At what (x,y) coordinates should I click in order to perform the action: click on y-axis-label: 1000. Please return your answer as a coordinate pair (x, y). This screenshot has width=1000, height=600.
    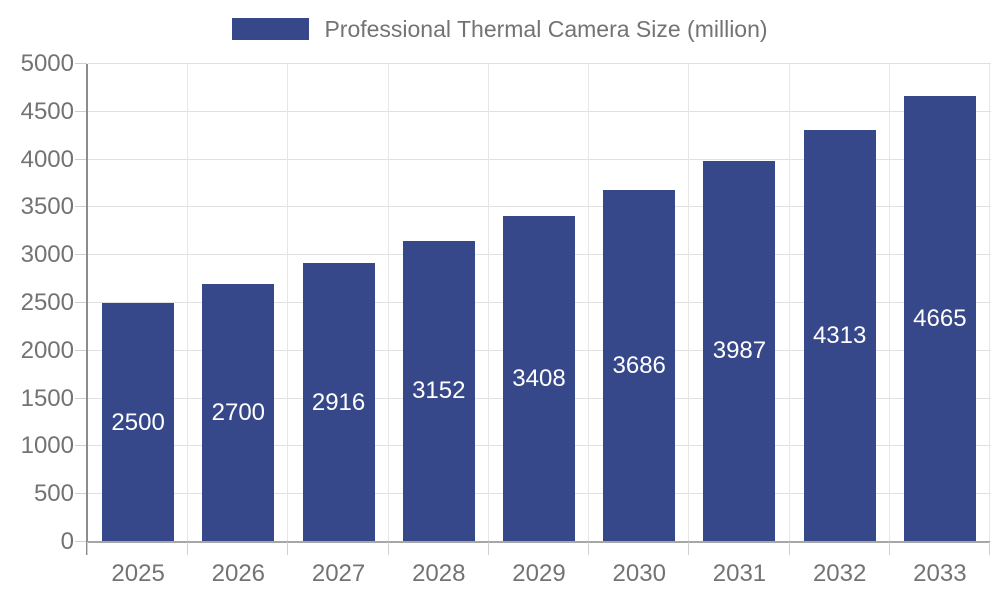
    Looking at the image, I should click on (47, 446).